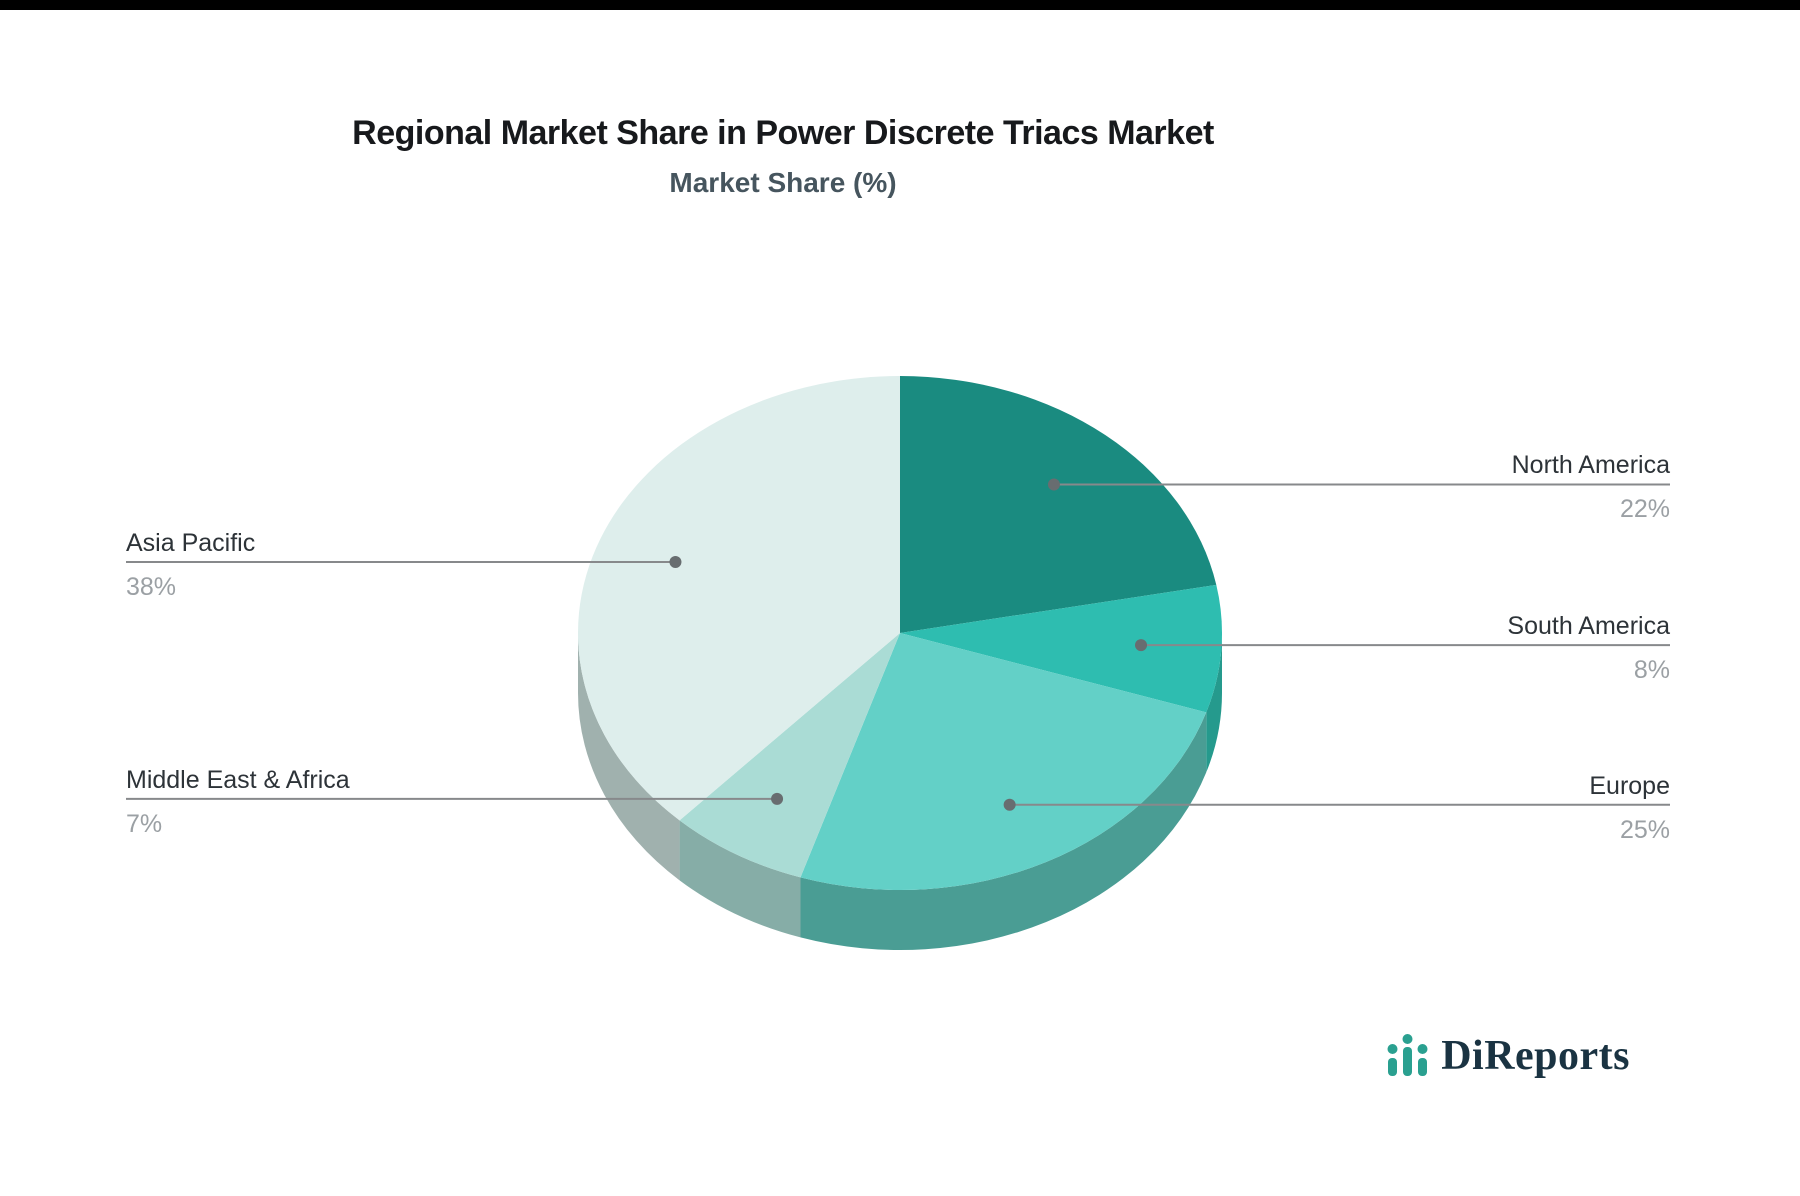  What do you see at coordinates (740, 879) in the screenshot?
I see `pie-slice-middle-east-africa-side` at bounding box center [740, 879].